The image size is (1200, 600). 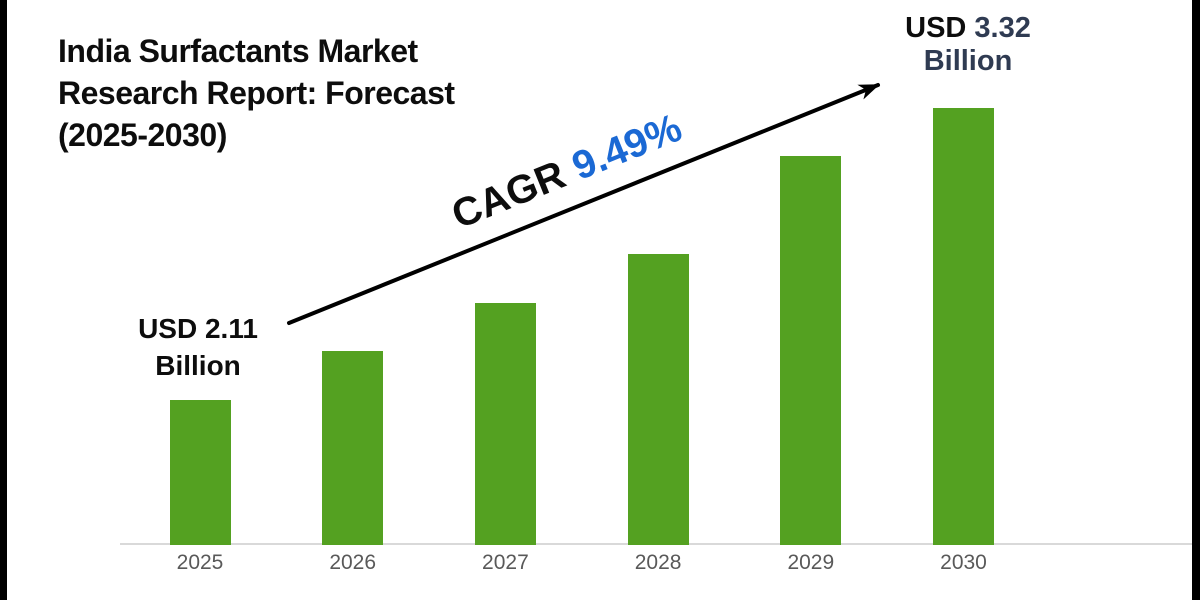 What do you see at coordinates (968, 61) in the screenshot?
I see `value-label-2030-unit: Billion` at bounding box center [968, 61].